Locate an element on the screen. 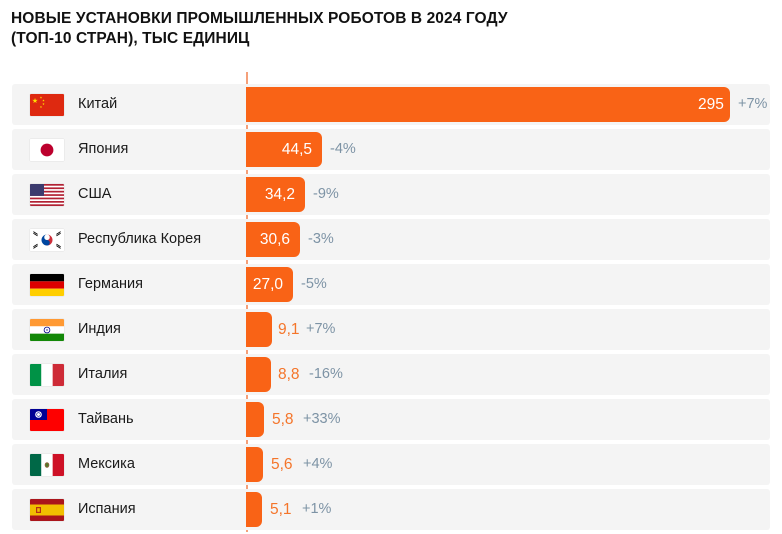  bar-value-label: 27,0 is located at coordinates (267, 284).